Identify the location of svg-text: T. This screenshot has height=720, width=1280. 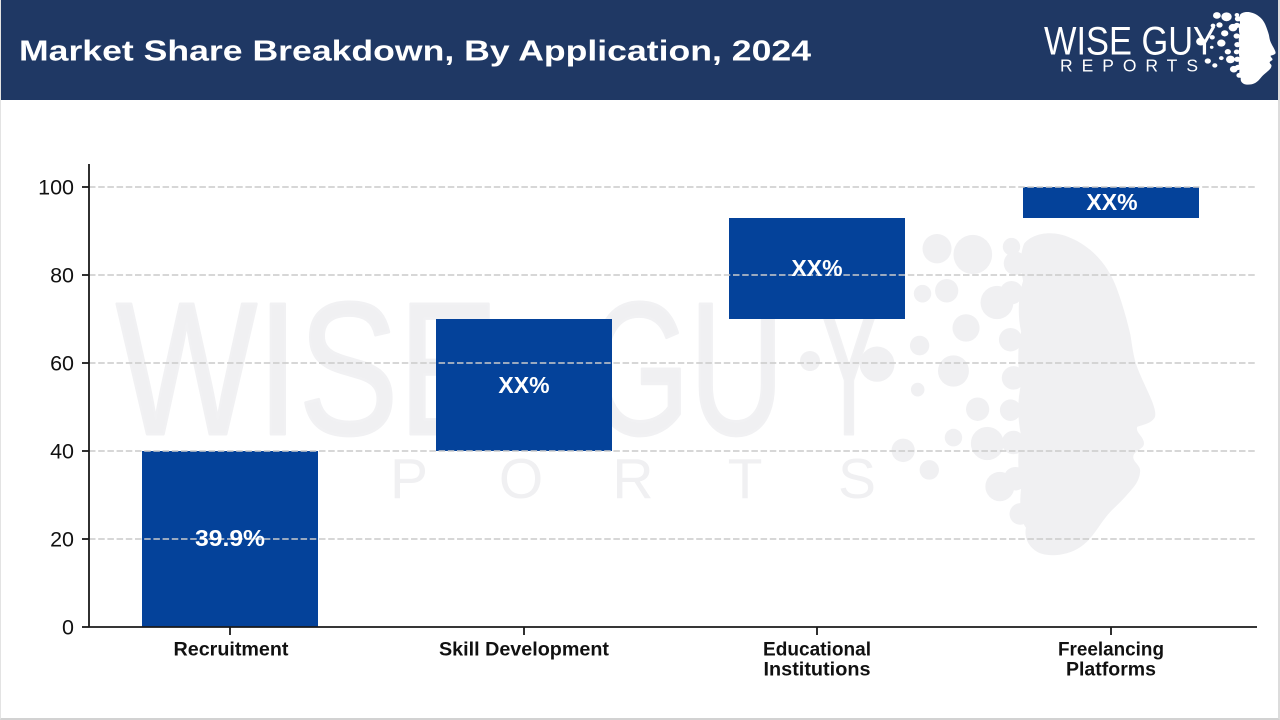
(745, 479).